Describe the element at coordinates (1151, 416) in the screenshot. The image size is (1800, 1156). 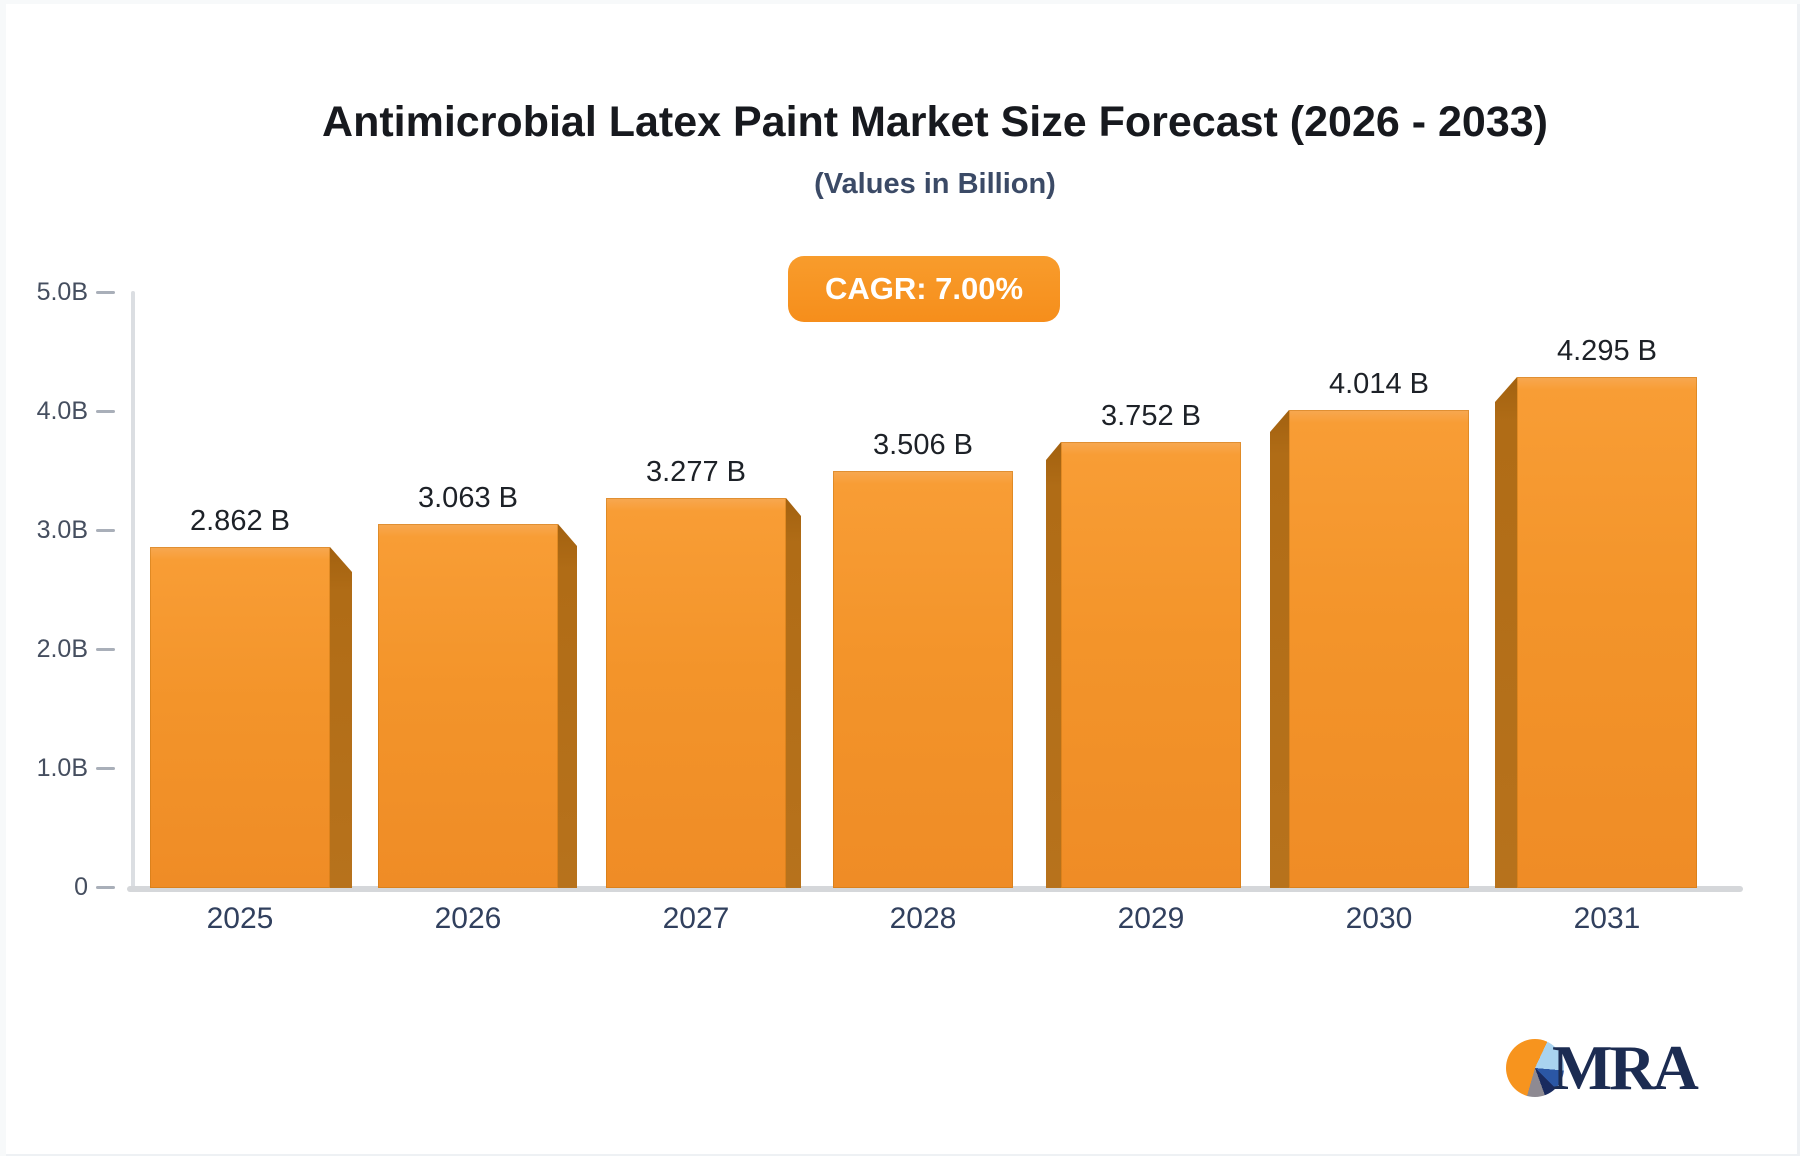
I see `bar-value-label: 3.752 B` at that location.